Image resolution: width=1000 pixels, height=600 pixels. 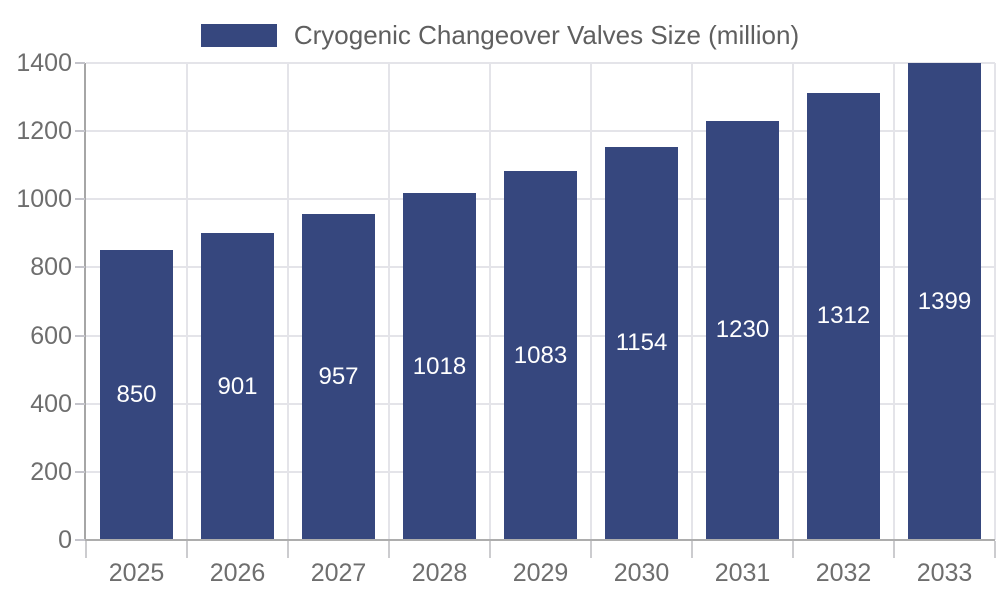 I want to click on y-axis-line, so click(x=85, y=301).